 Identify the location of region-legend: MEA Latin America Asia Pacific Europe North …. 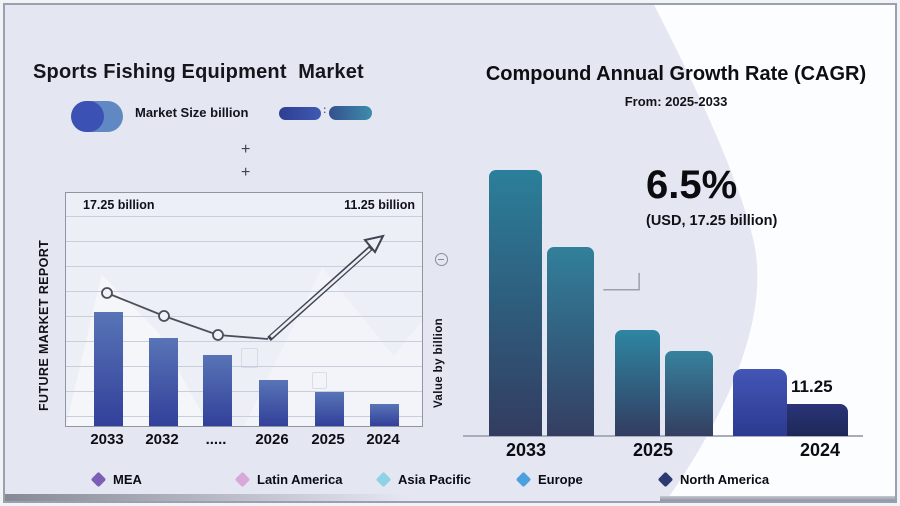
(450, 479).